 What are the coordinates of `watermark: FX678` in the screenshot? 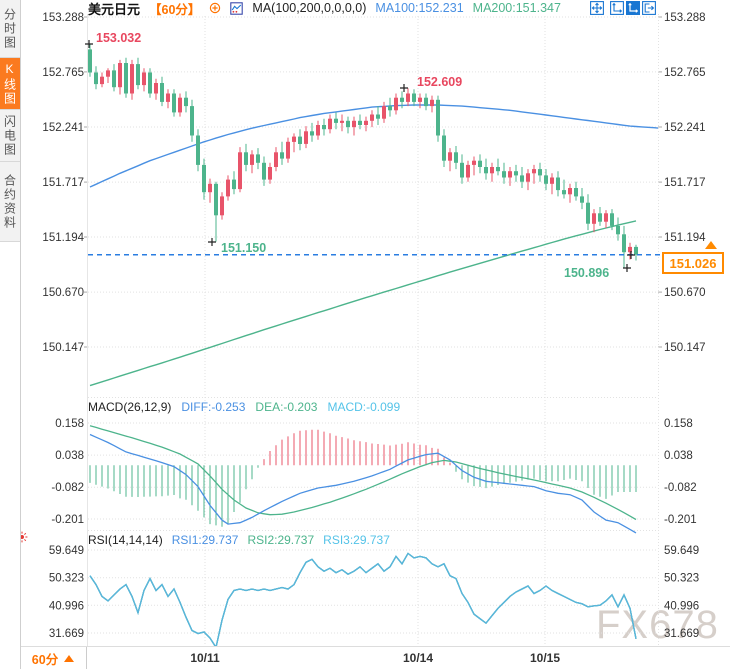 It's located at (657, 625).